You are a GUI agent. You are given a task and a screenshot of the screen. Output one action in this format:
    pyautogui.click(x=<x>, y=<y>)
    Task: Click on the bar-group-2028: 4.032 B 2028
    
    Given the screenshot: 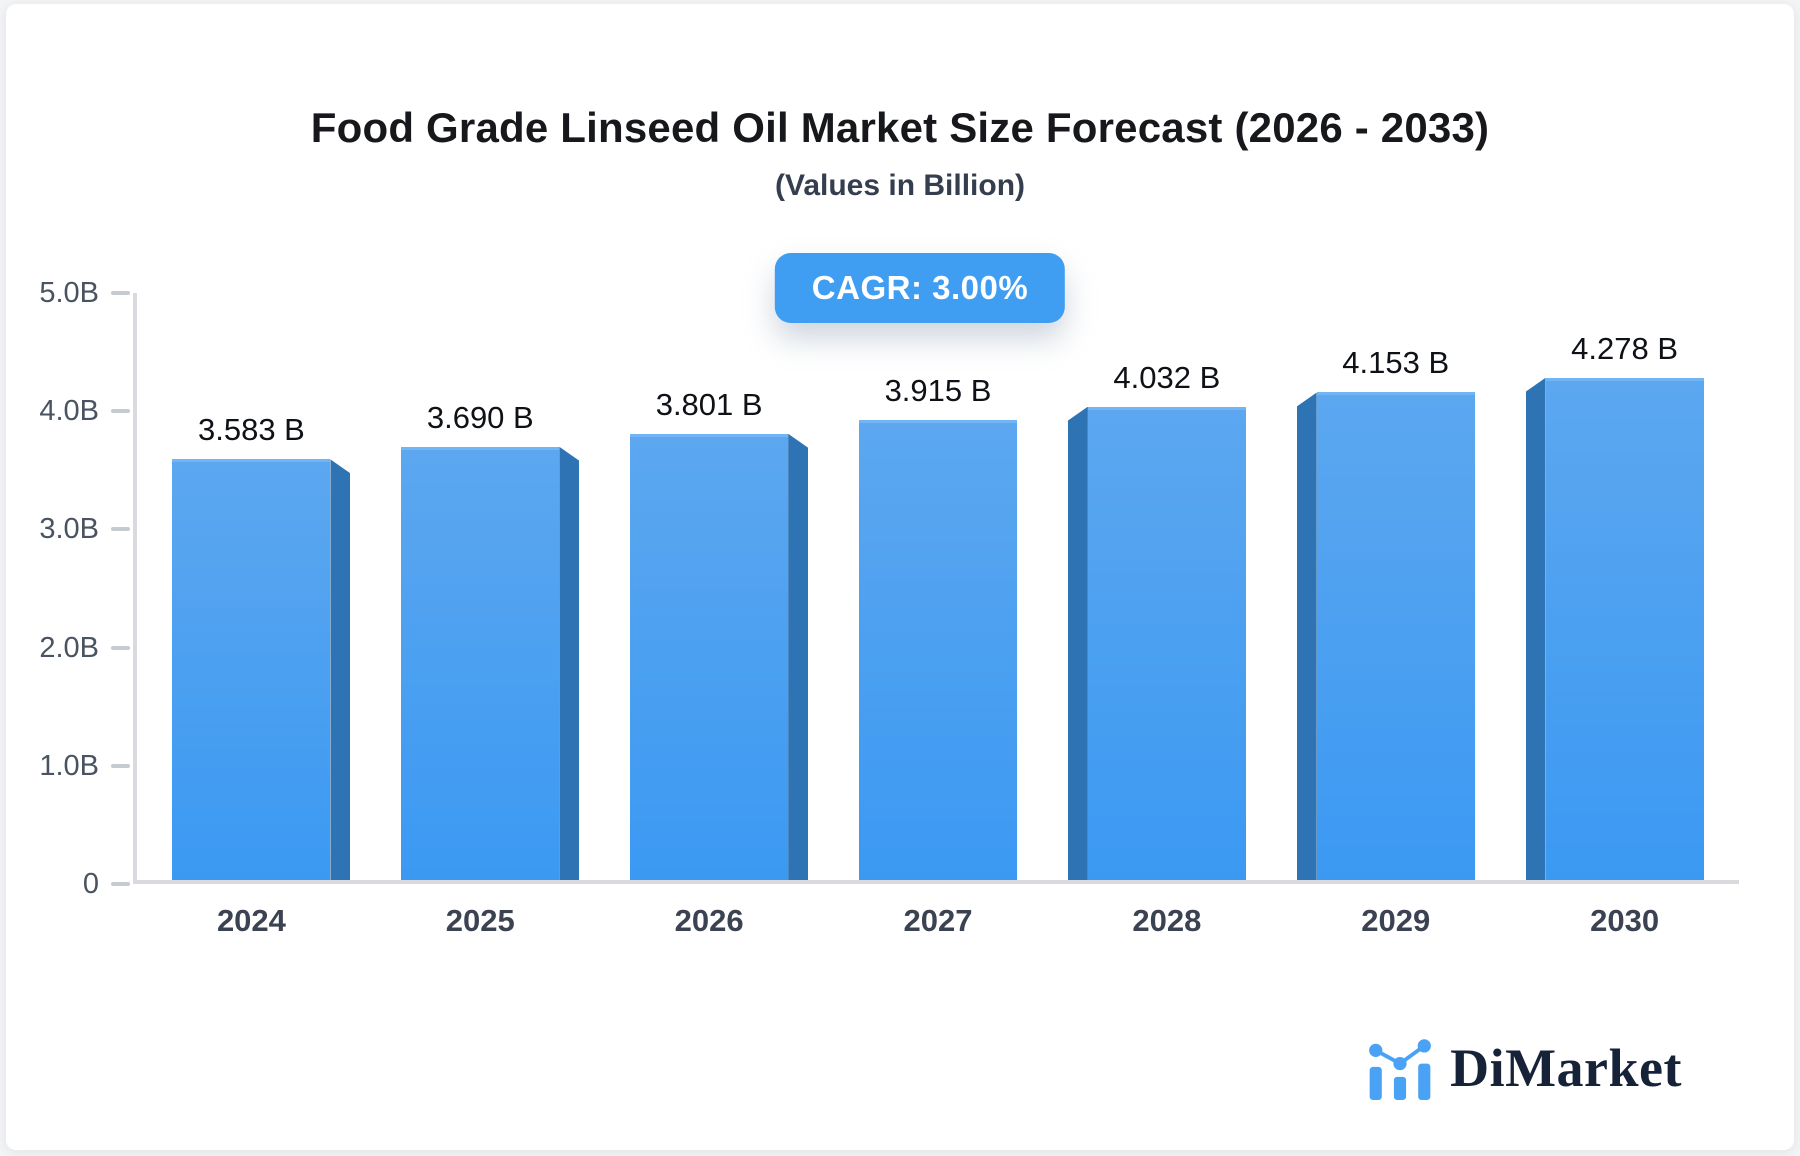 What is the action you would take?
    pyautogui.click(x=1166, y=615)
    